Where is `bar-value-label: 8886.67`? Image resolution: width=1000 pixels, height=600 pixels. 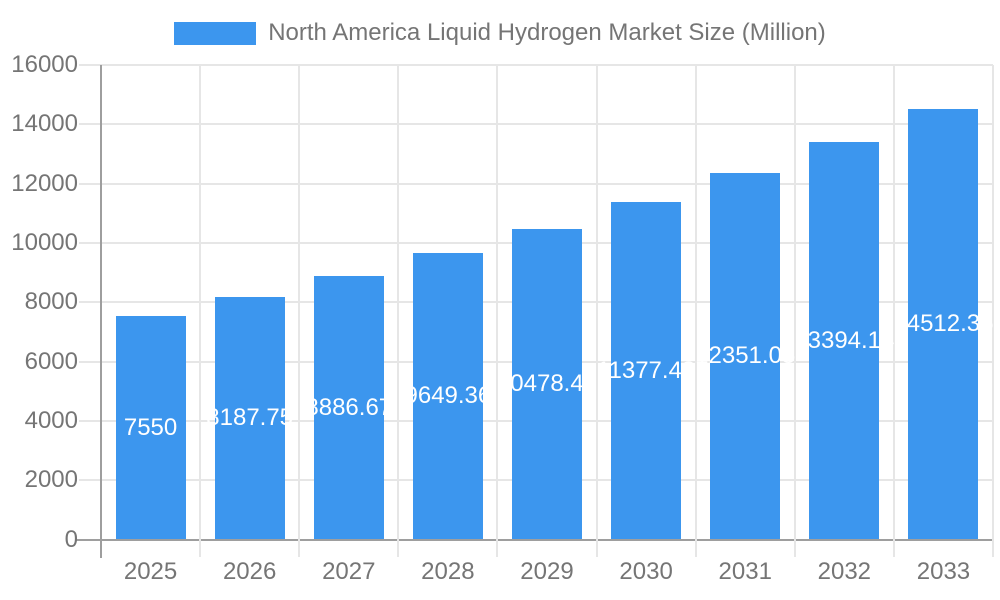 bar-value-label: 8886.67 is located at coordinates (349, 407).